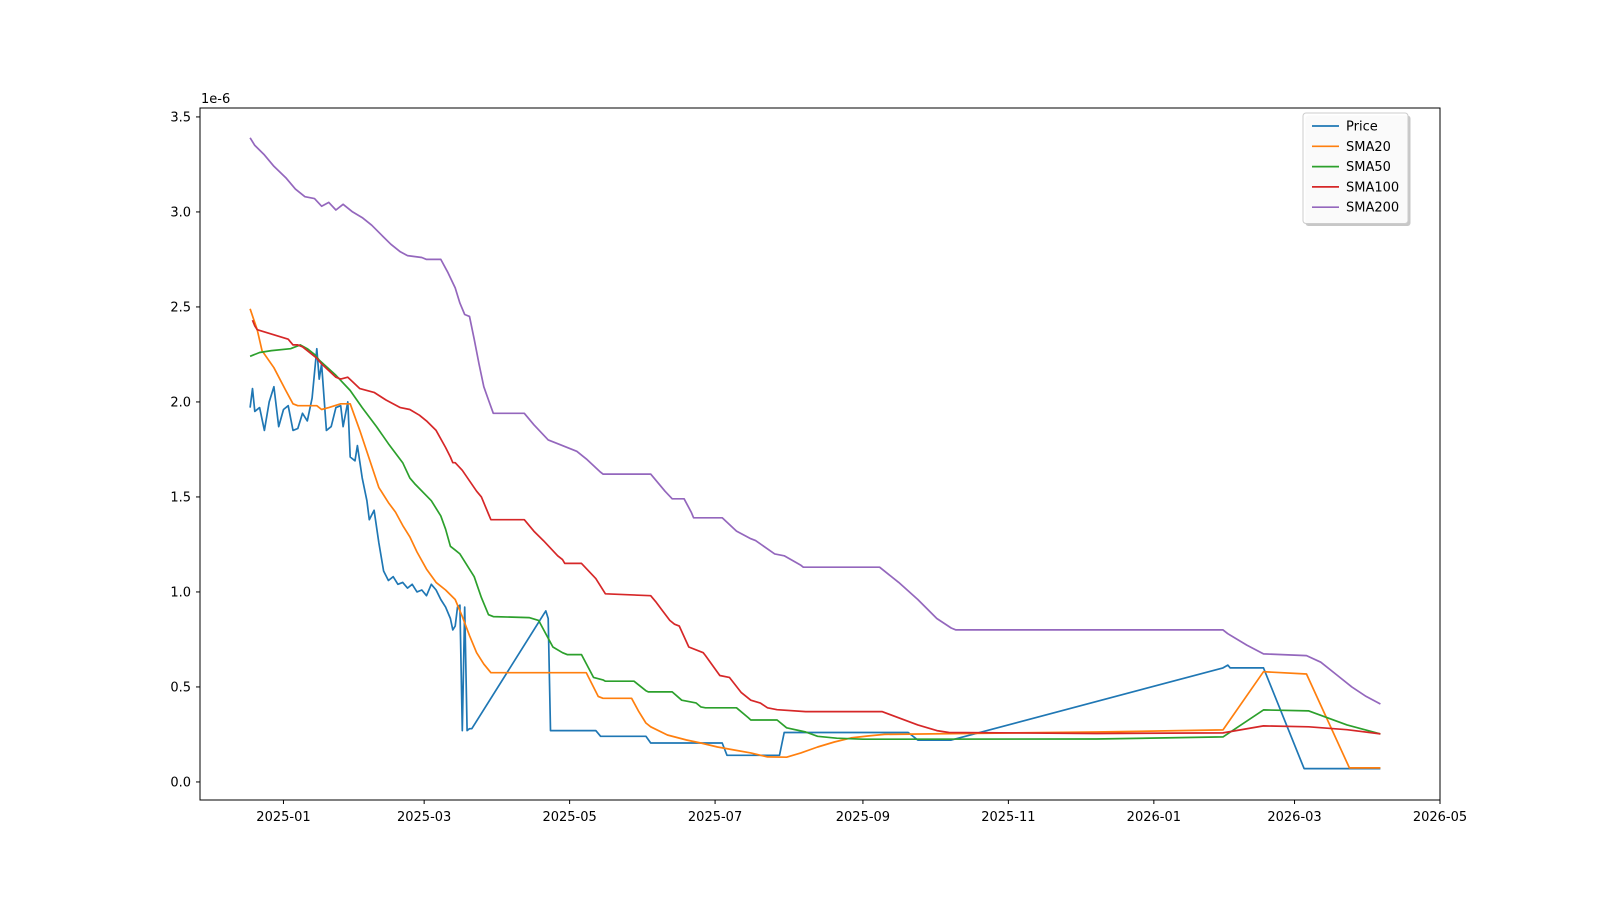 The image size is (1600, 900). Describe the element at coordinates (180, 117) in the screenshot. I see `y-tick-label: 3.5` at that location.